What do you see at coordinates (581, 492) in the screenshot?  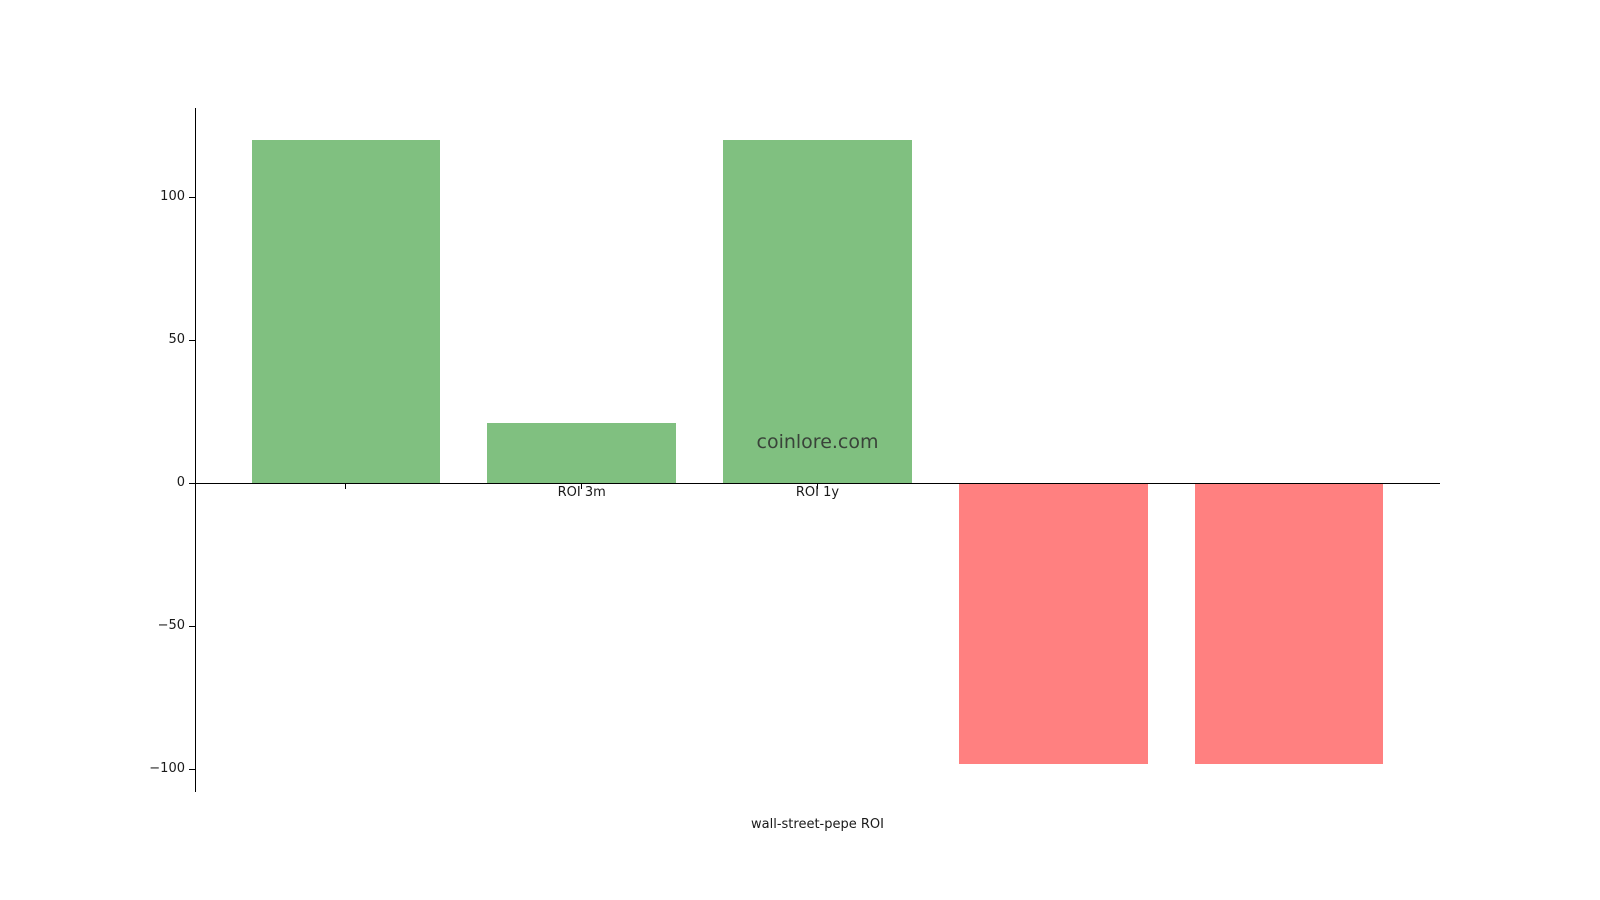 I see `x-tick-label: ROI 3m` at bounding box center [581, 492].